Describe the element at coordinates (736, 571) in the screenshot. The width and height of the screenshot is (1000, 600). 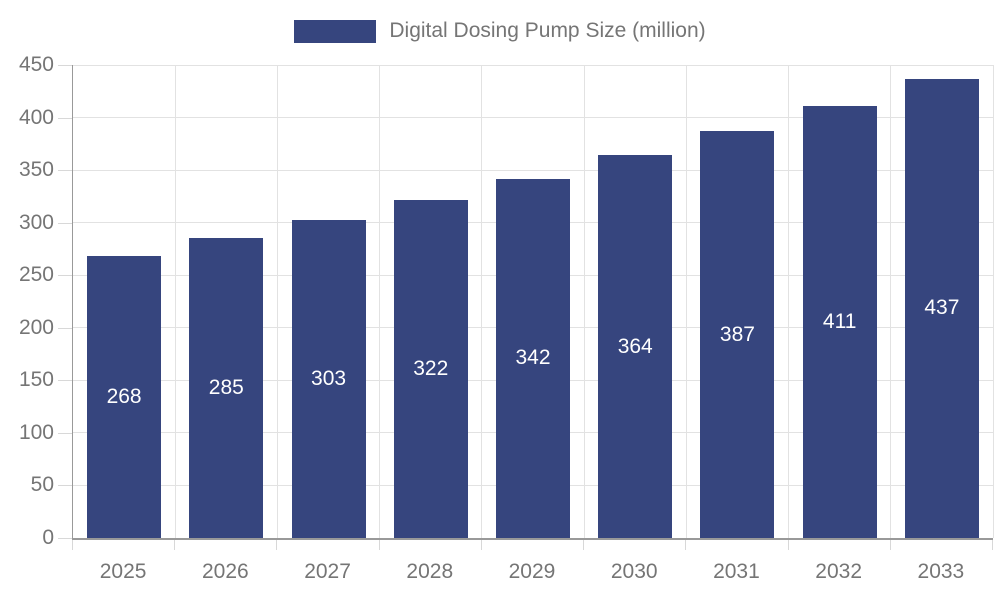
I see `x-axis-tick-label: 2031` at that location.